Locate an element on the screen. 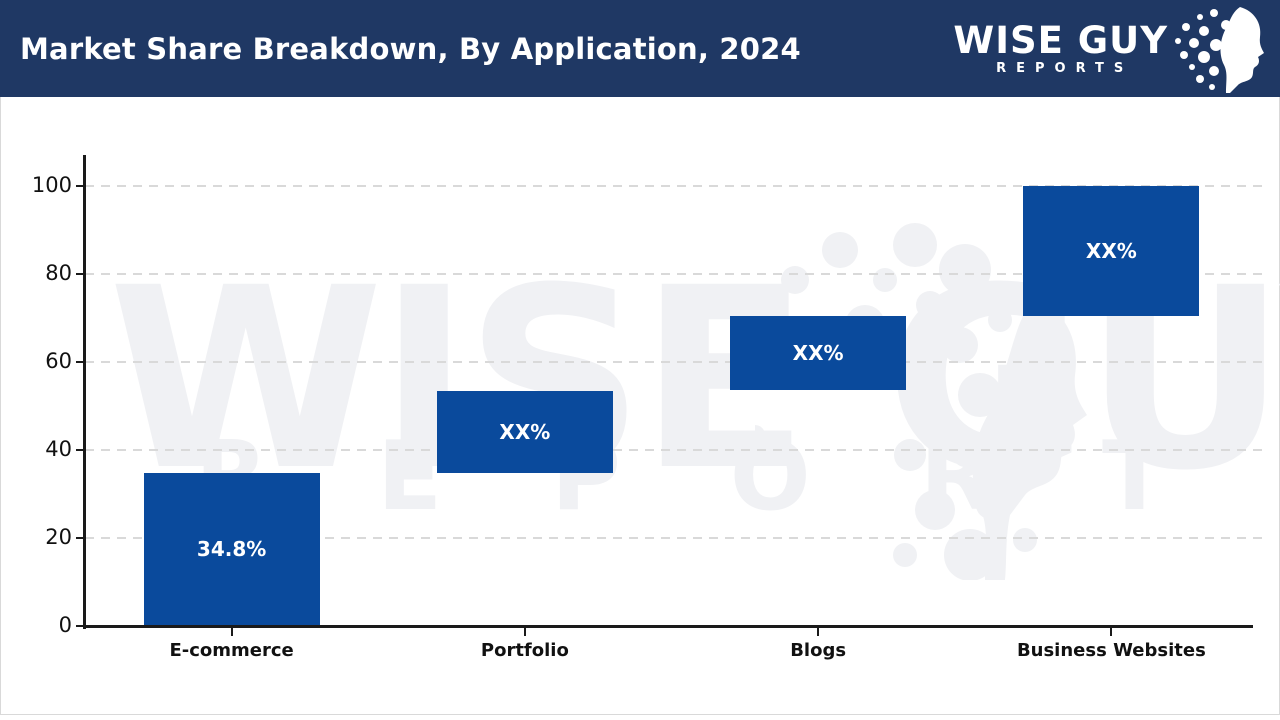 The height and width of the screenshot is (720, 1280). logo-wordmark: WISE GUY REPORTS is located at coordinates (1060, 48).